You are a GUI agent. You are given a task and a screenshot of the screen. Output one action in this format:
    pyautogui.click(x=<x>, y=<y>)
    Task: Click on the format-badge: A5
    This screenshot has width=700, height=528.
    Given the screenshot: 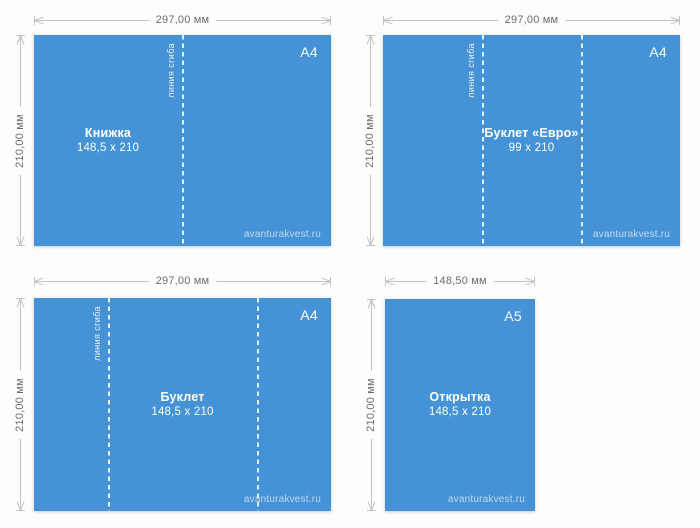 What is the action you would take?
    pyautogui.click(x=513, y=316)
    